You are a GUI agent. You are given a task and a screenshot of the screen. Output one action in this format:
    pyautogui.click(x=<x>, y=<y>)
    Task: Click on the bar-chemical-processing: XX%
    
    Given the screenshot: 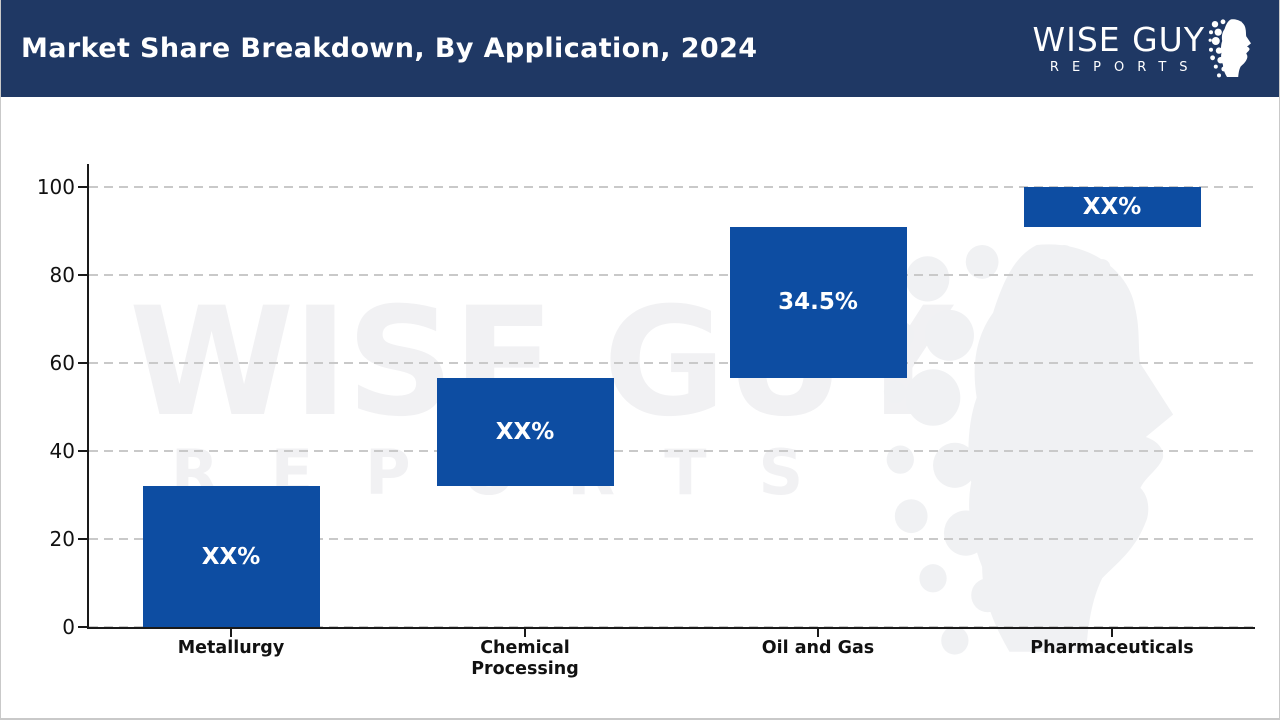 What is the action you would take?
    pyautogui.click(x=525, y=432)
    